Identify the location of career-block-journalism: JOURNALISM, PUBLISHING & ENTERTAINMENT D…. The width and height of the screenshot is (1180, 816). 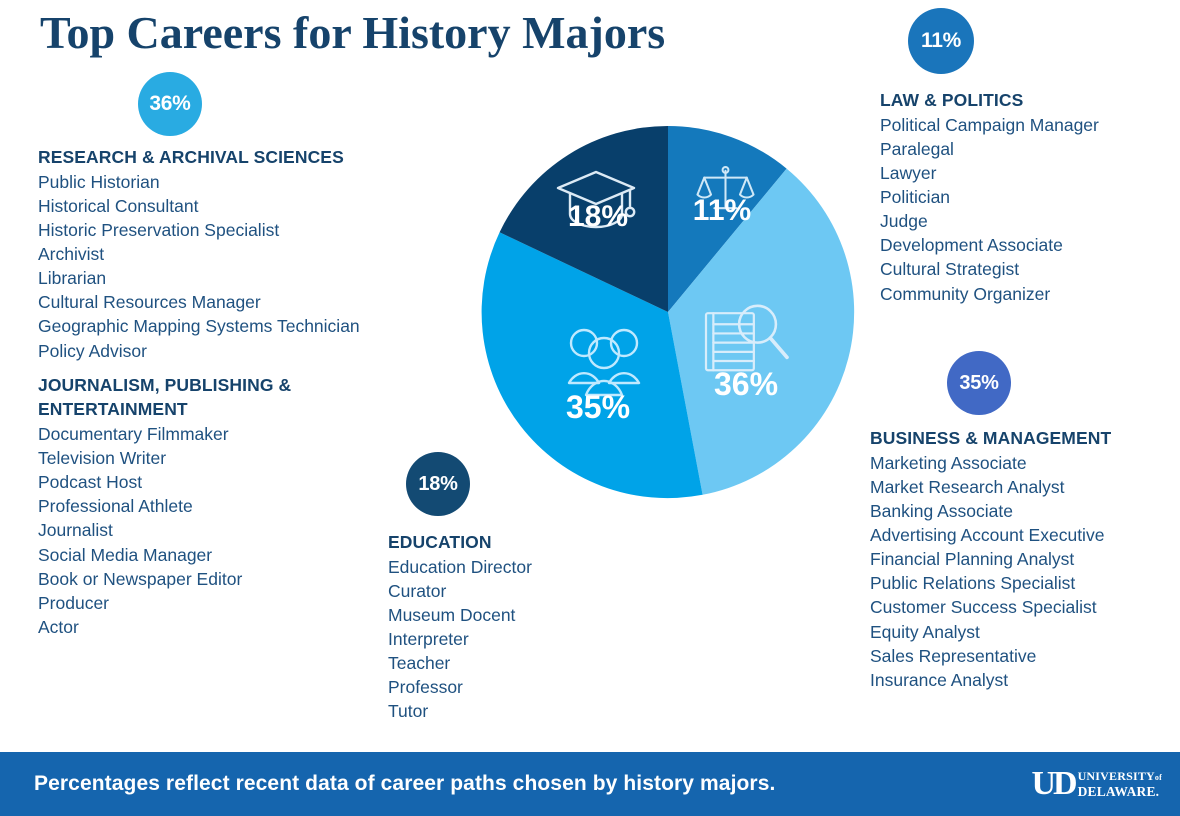
(164, 506).